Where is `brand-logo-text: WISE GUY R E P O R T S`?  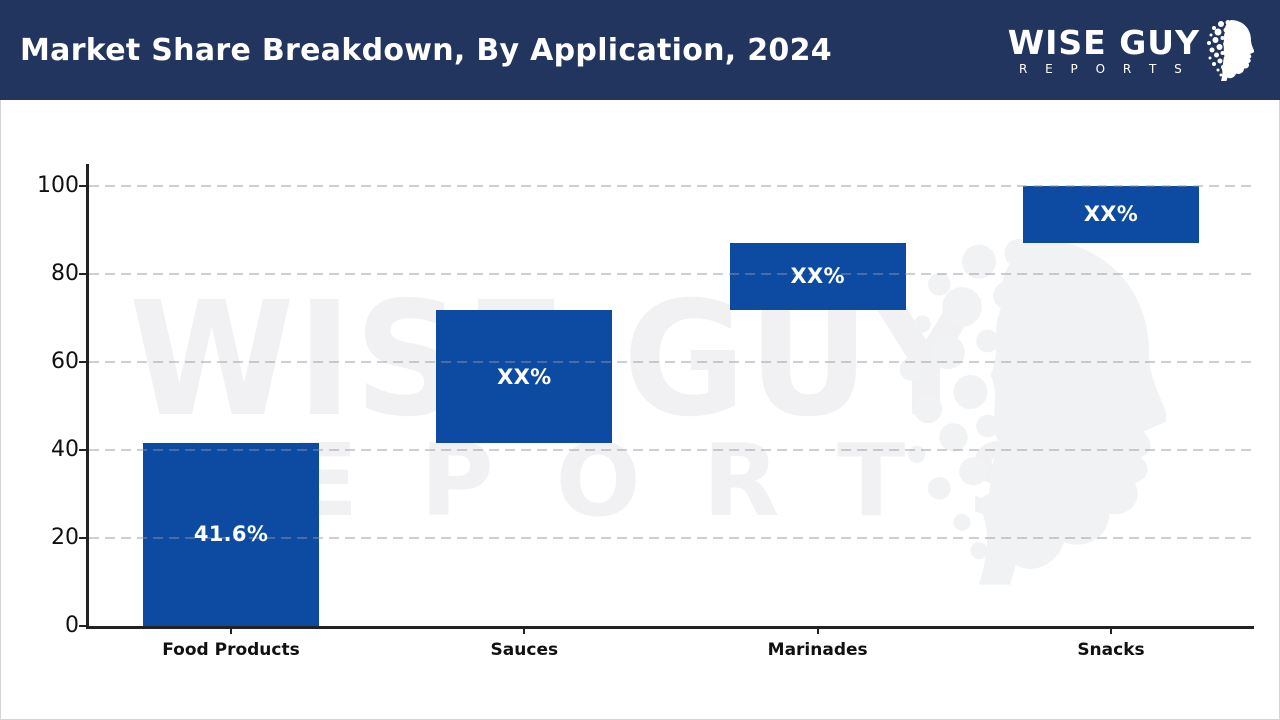
brand-logo-text: WISE GUY R E P O R T S is located at coordinates (1104, 50).